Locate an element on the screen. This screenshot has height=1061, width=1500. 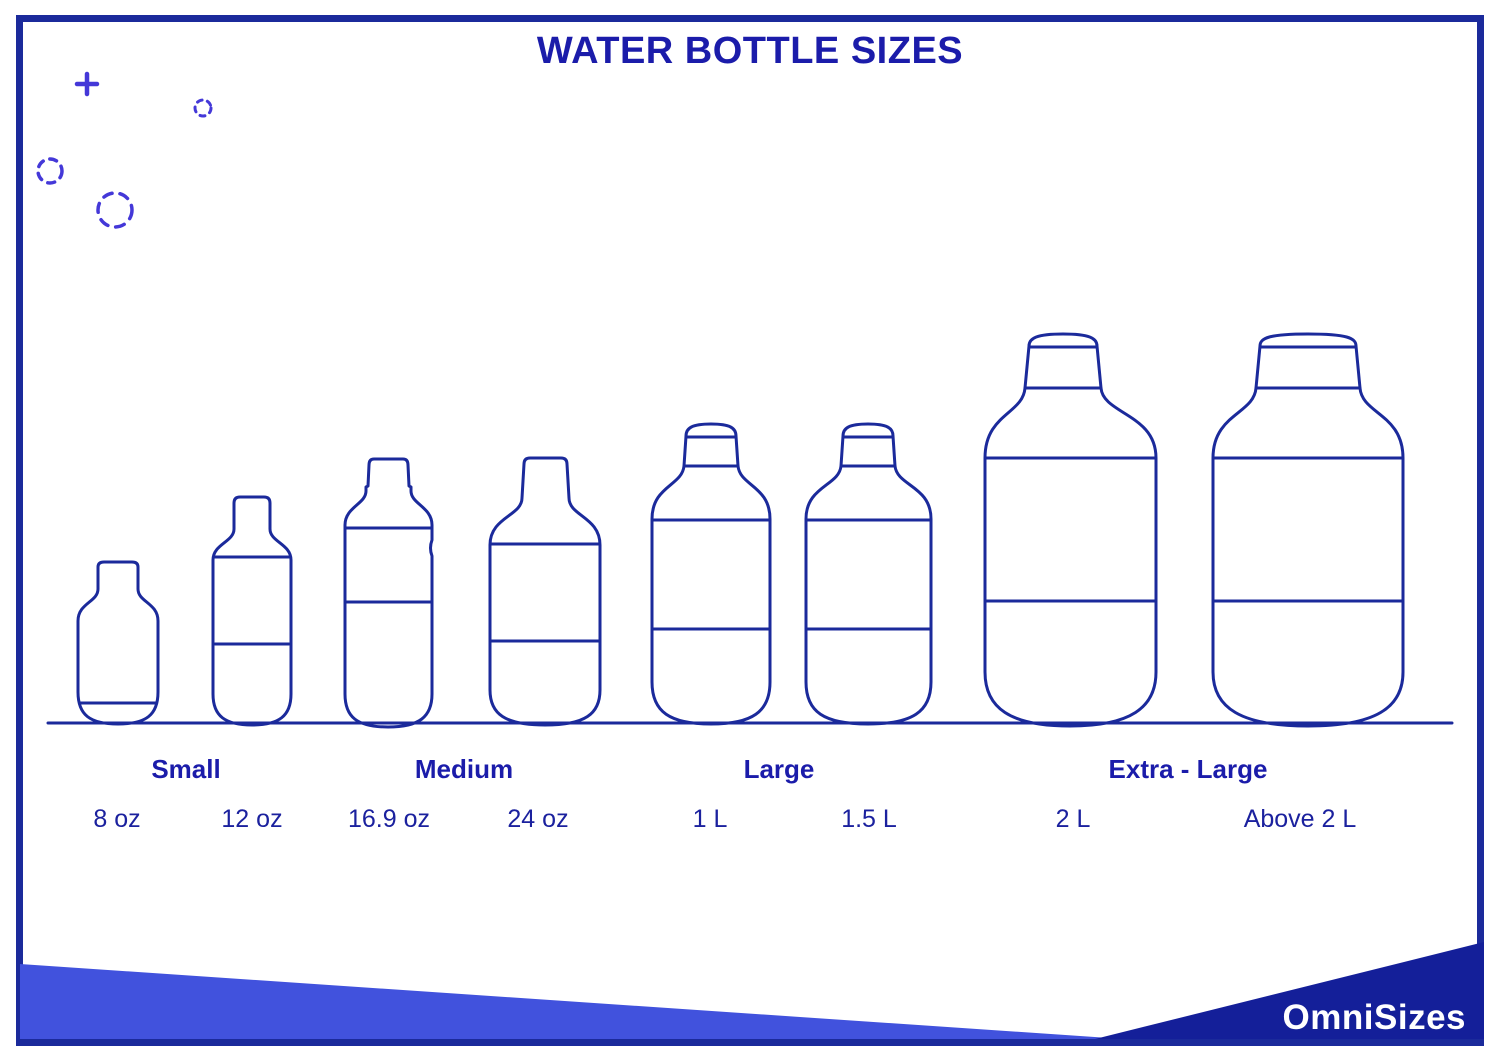
category-label-medium: Medium is located at coordinates (464, 769).